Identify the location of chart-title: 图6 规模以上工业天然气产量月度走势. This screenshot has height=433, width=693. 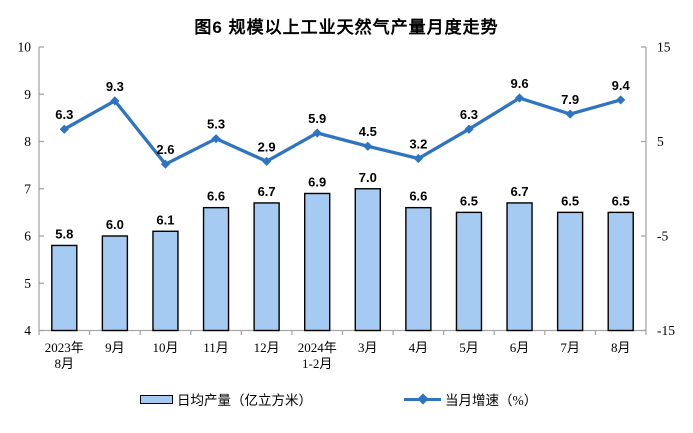
(346, 27).